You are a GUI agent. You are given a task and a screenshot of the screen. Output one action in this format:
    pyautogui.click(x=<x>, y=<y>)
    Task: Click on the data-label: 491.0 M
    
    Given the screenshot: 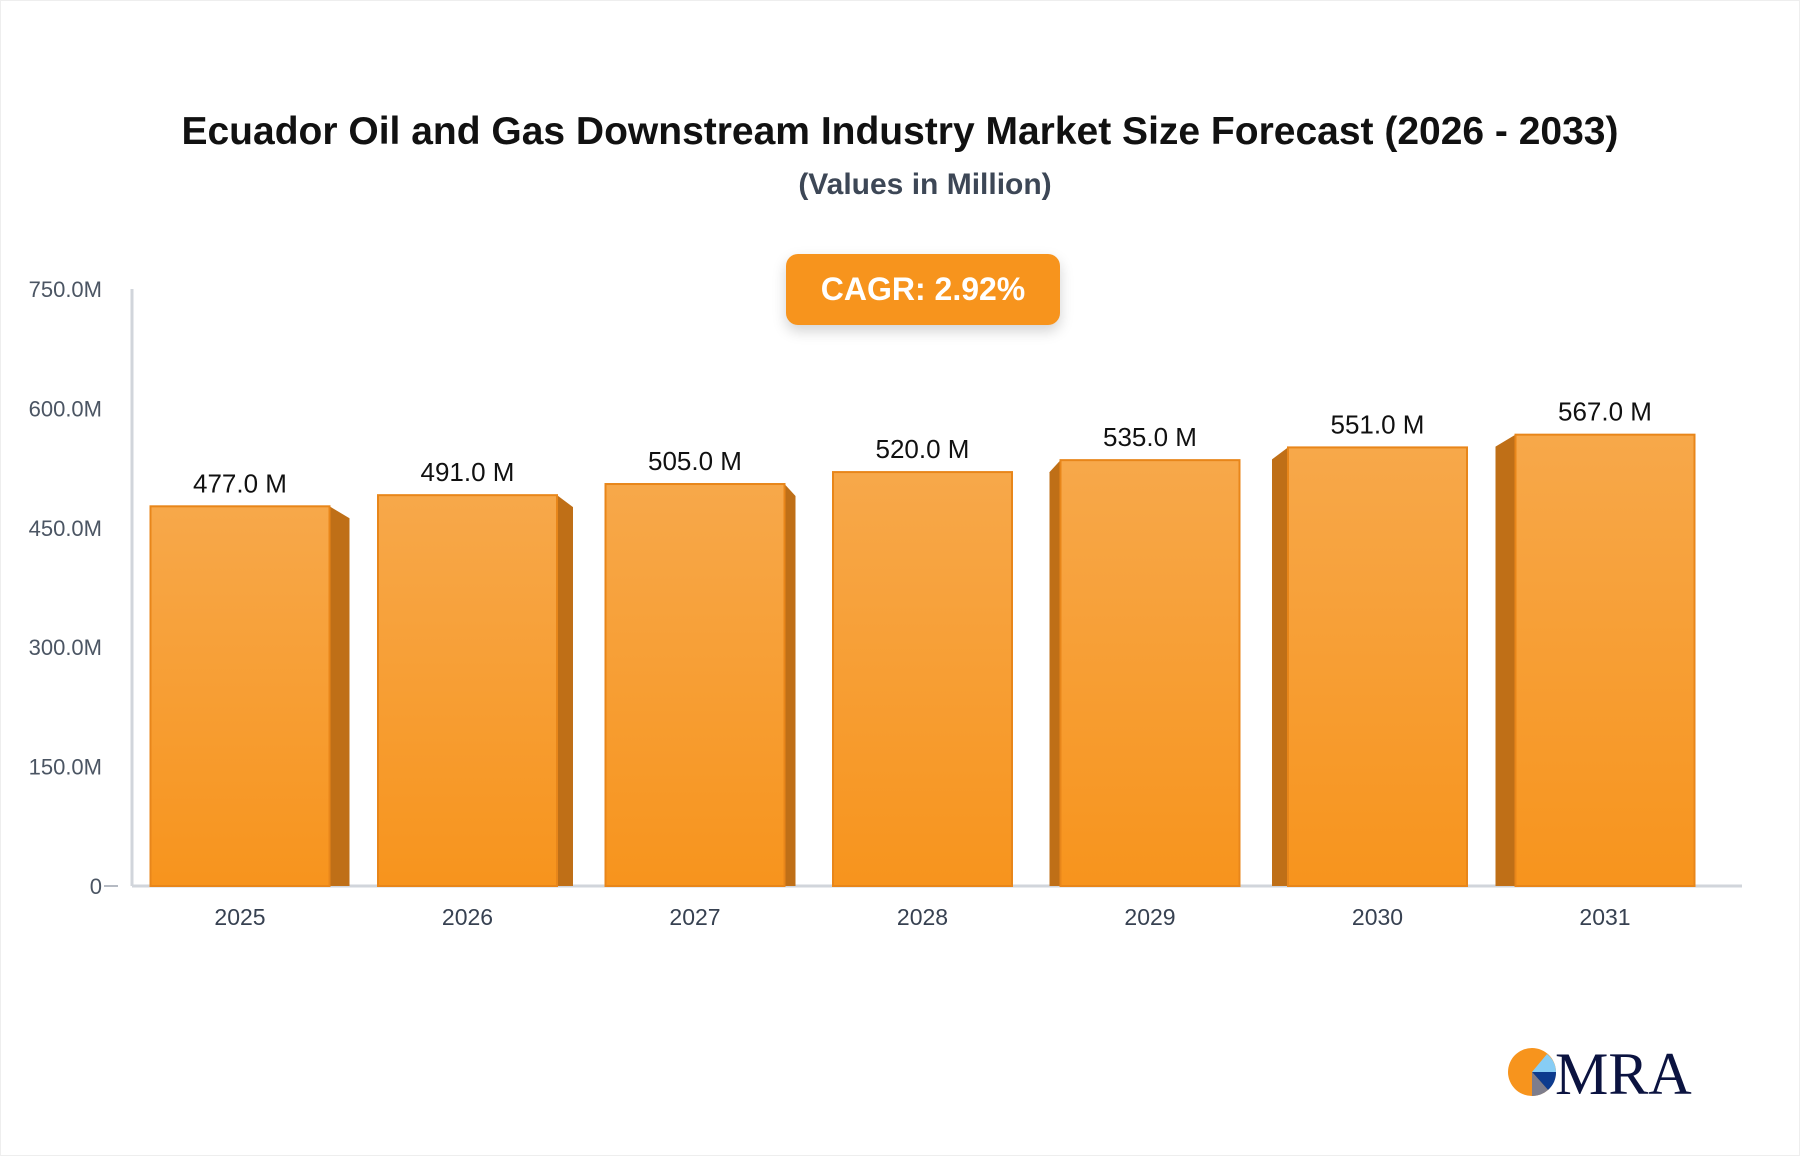 What is the action you would take?
    pyautogui.click(x=468, y=472)
    